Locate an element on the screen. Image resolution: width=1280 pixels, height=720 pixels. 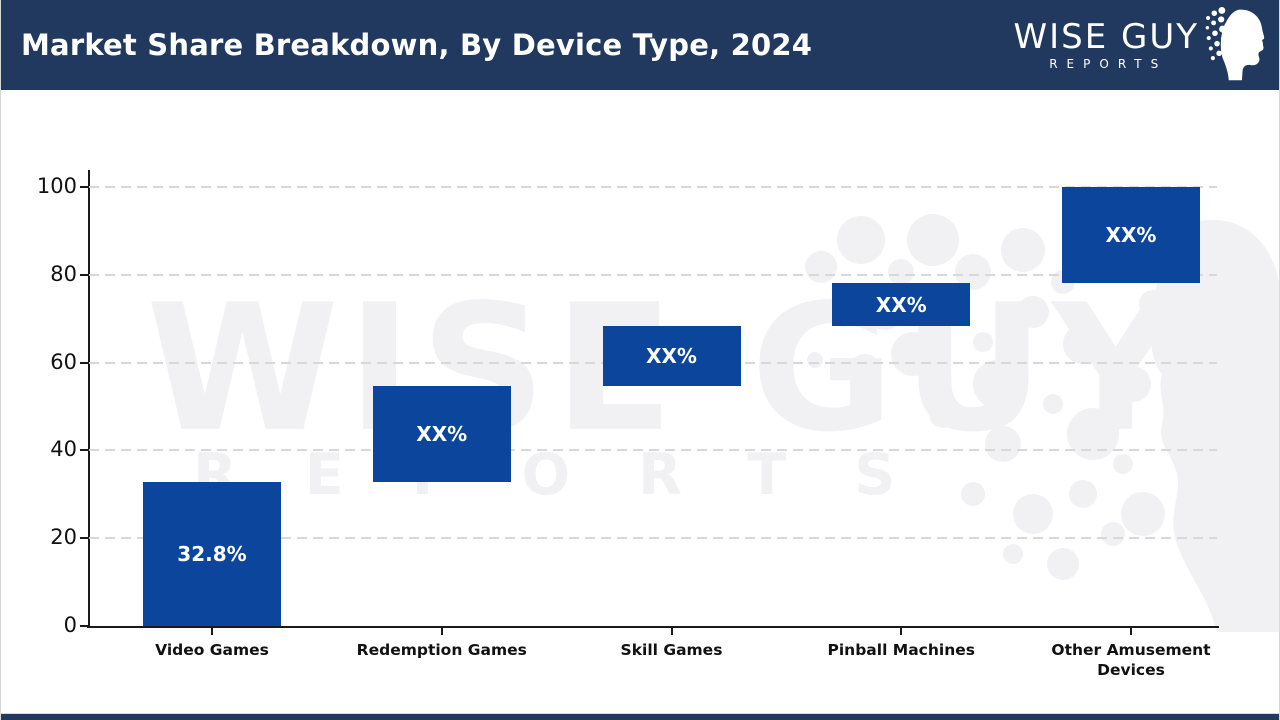
bar-pinball-machines: XX% is located at coordinates (901, 305).